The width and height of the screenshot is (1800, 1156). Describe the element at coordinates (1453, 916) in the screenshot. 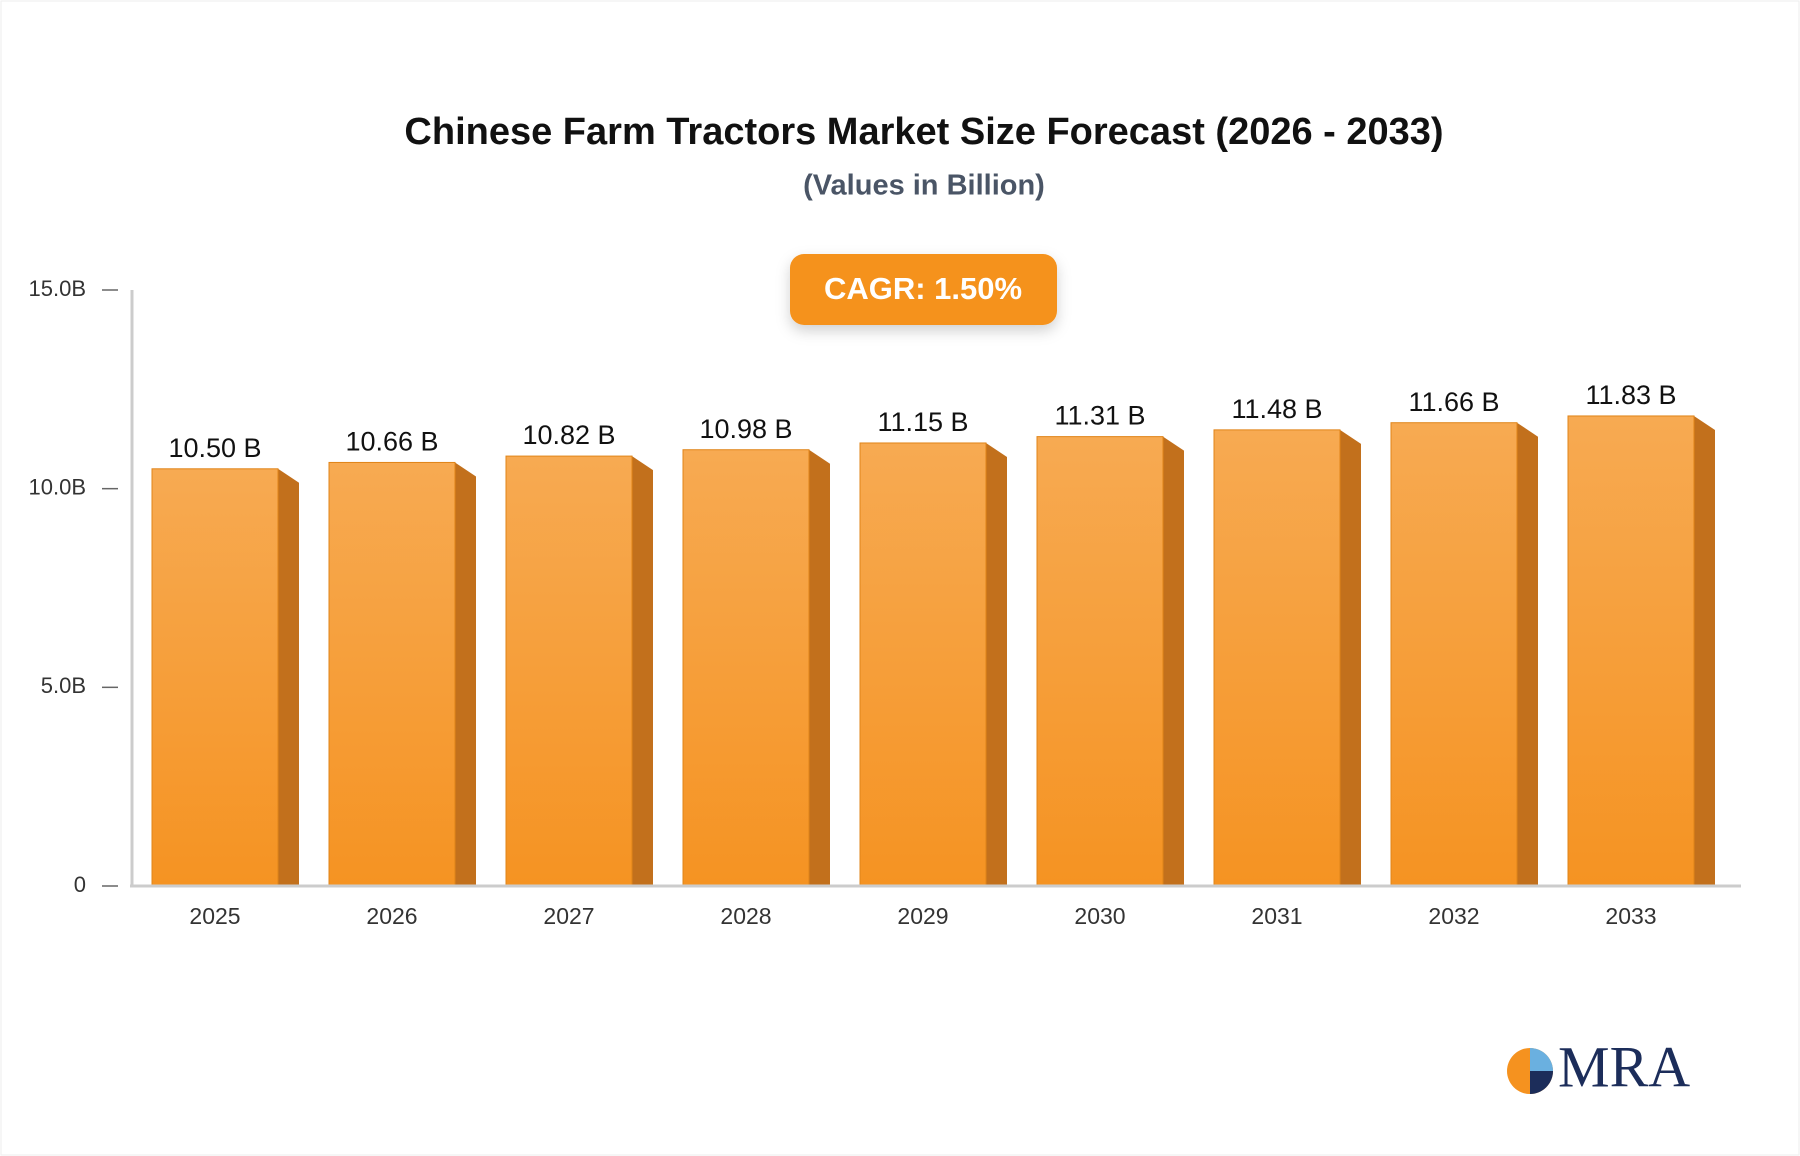

I see `x-tick-label: 2032` at that location.